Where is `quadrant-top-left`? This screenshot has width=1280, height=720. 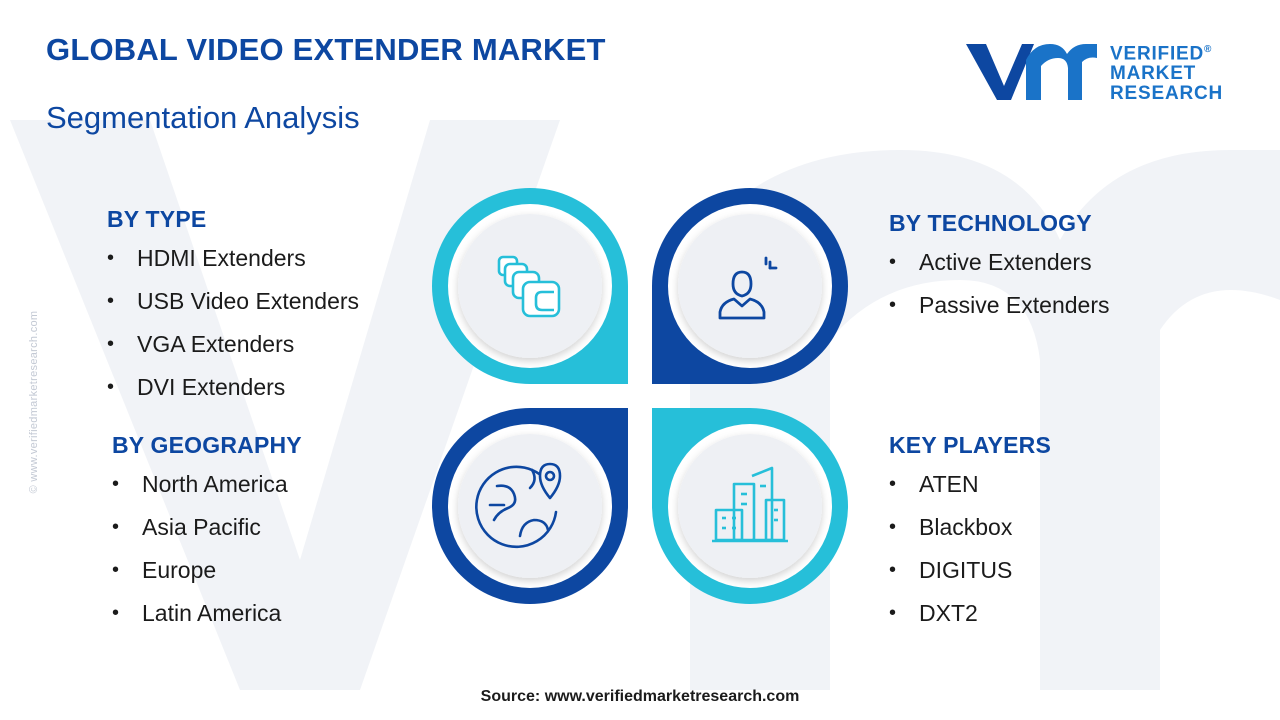
quadrant-top-left is located at coordinates (530, 286).